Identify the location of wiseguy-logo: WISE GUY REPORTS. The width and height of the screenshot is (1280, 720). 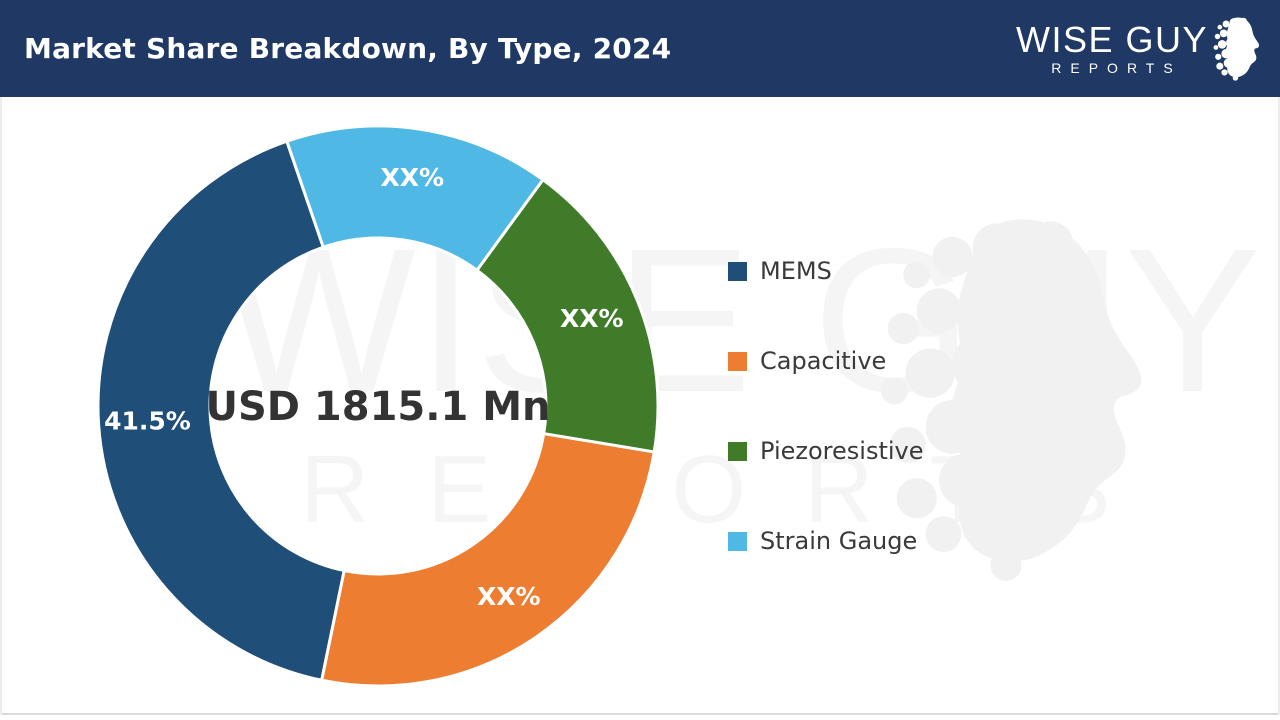
(1139, 49).